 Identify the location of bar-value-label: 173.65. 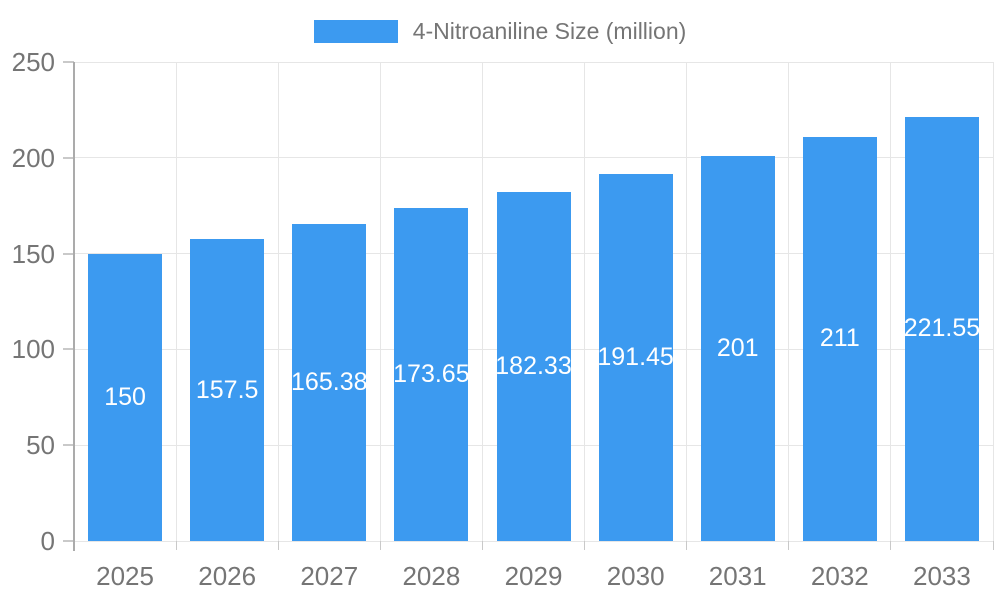
(431, 374).